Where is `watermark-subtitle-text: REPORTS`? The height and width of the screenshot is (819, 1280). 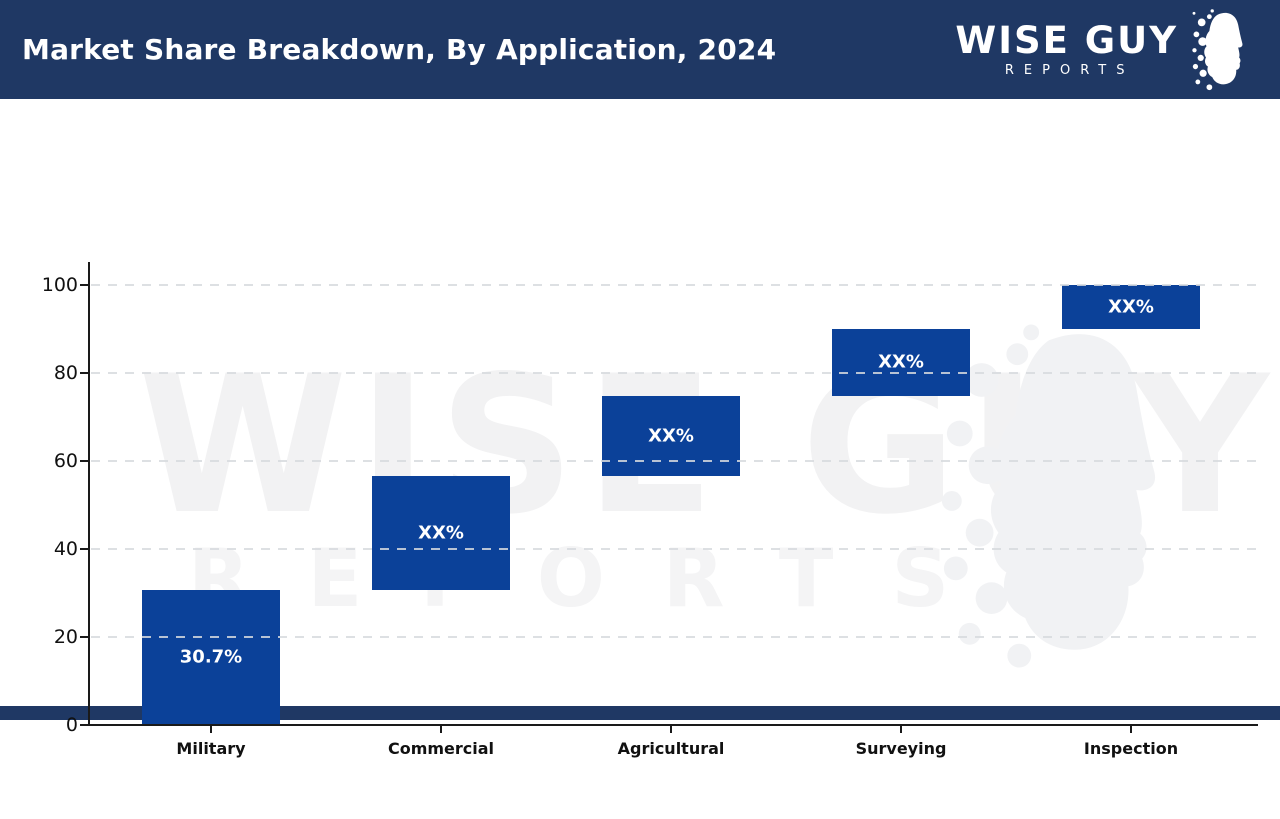
watermark-subtitle-text: REPORTS is located at coordinates (598, 578).